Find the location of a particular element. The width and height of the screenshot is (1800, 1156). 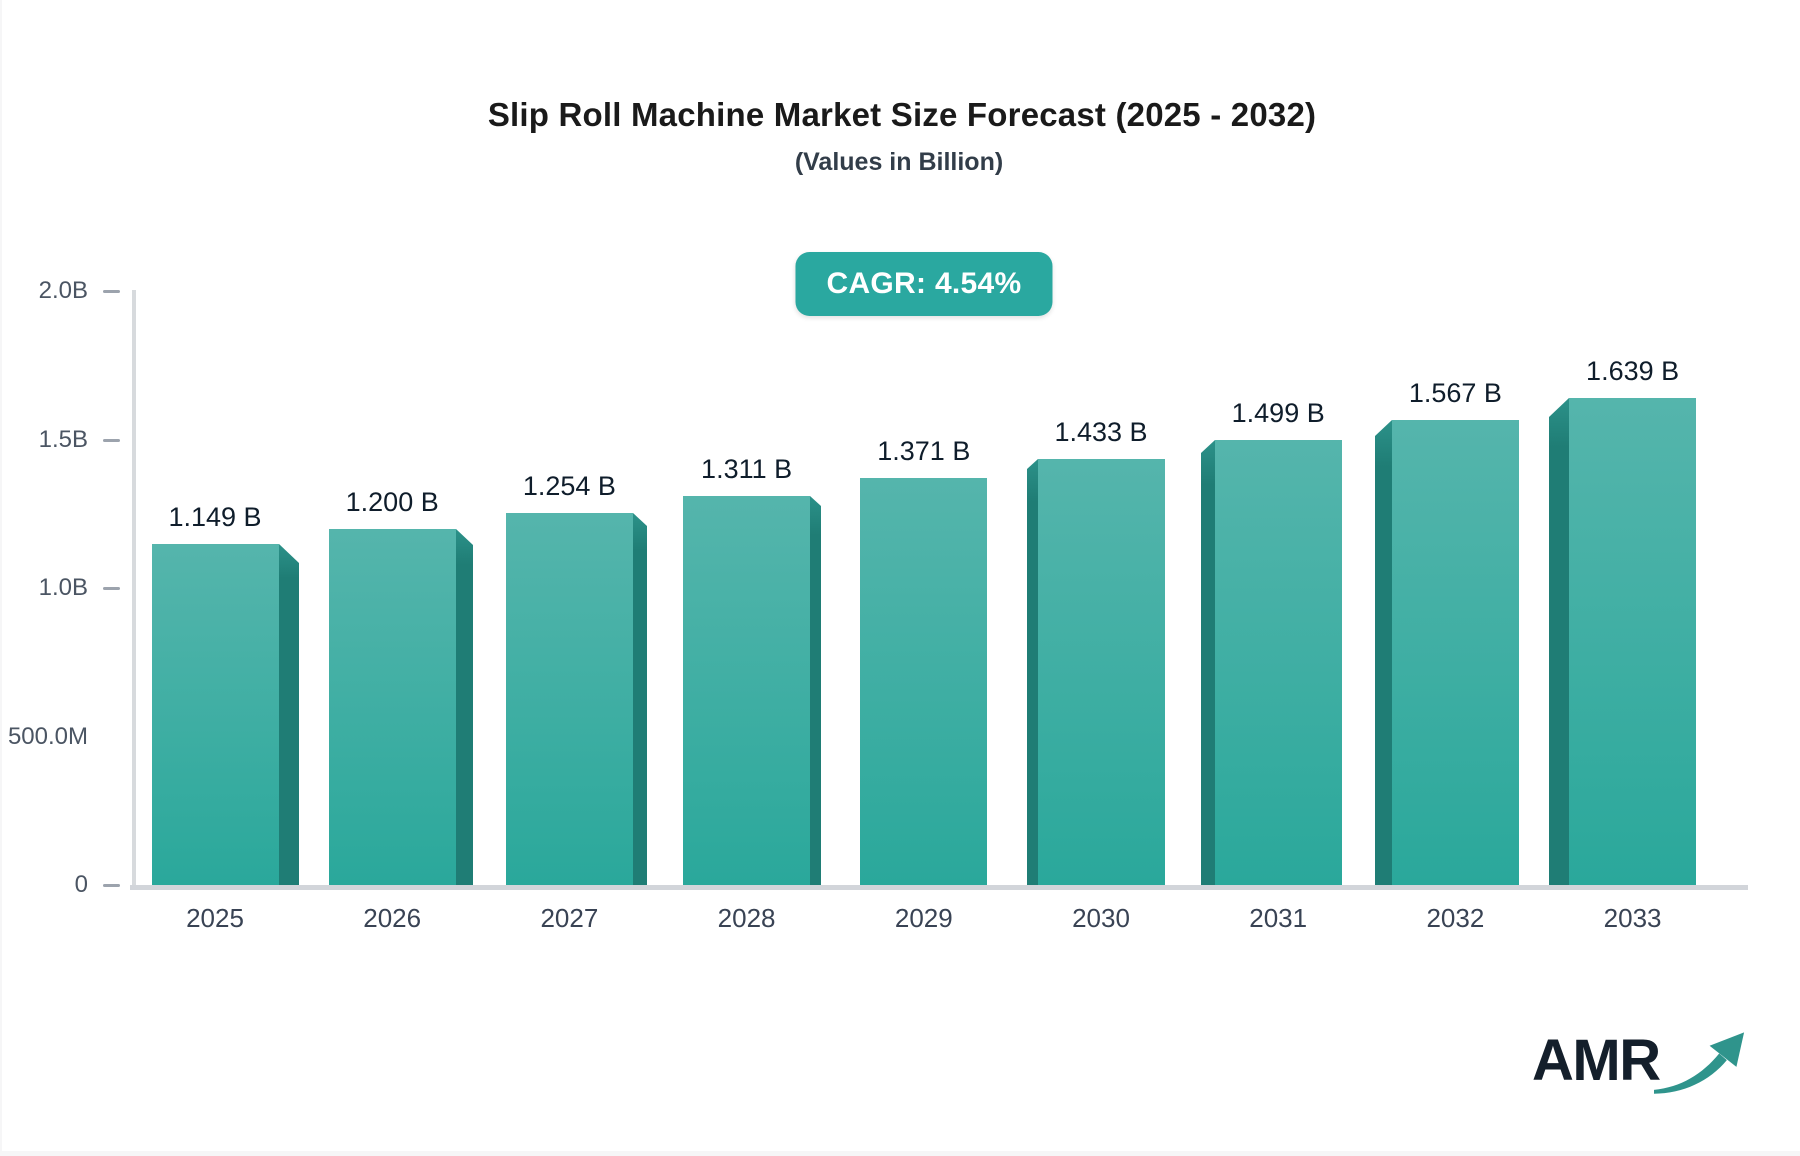

y-tick-label: 1.5B is located at coordinates (63, 439).